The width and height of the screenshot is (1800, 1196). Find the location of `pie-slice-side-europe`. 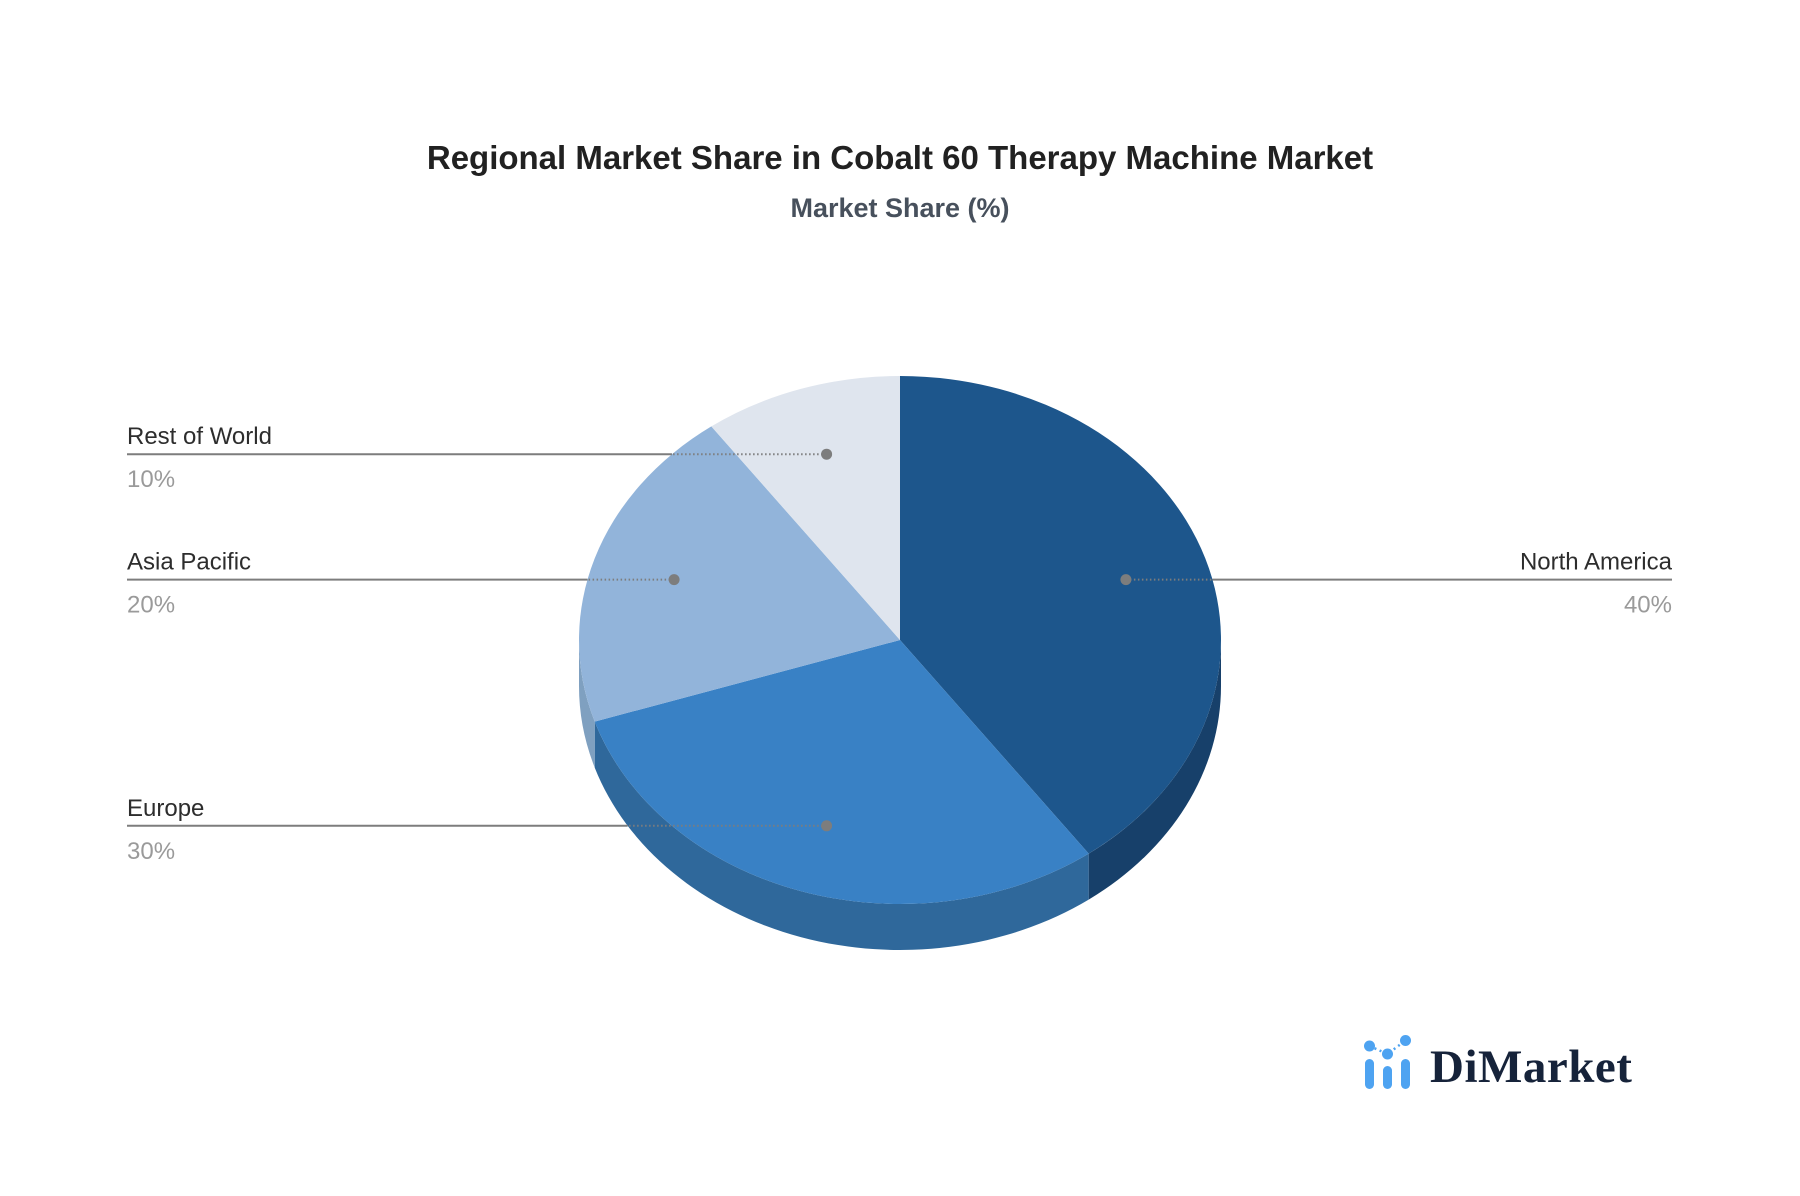

pie-slice-side-europe is located at coordinates (841, 836).